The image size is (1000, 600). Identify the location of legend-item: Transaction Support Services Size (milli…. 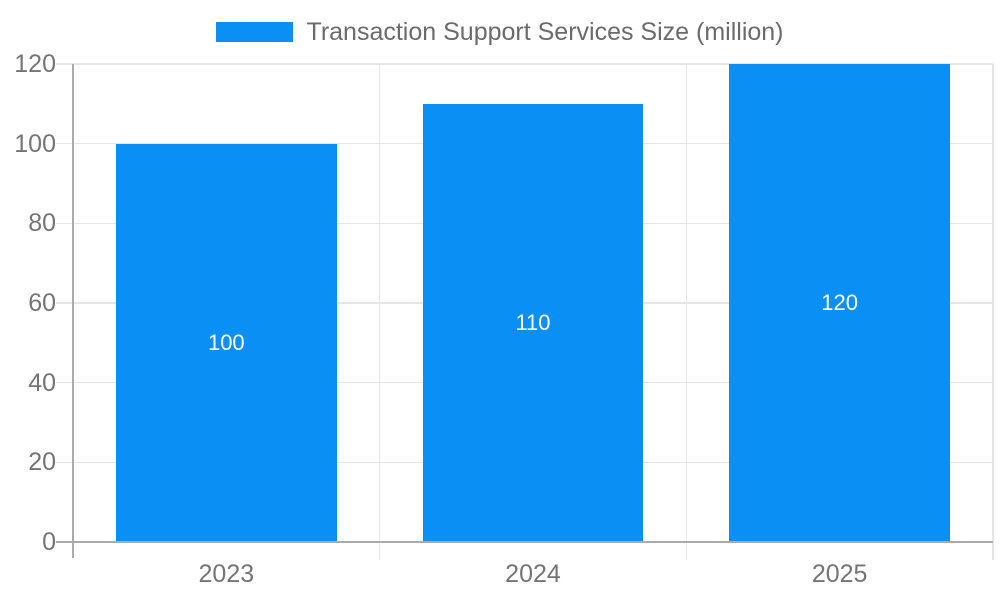
(500, 32).